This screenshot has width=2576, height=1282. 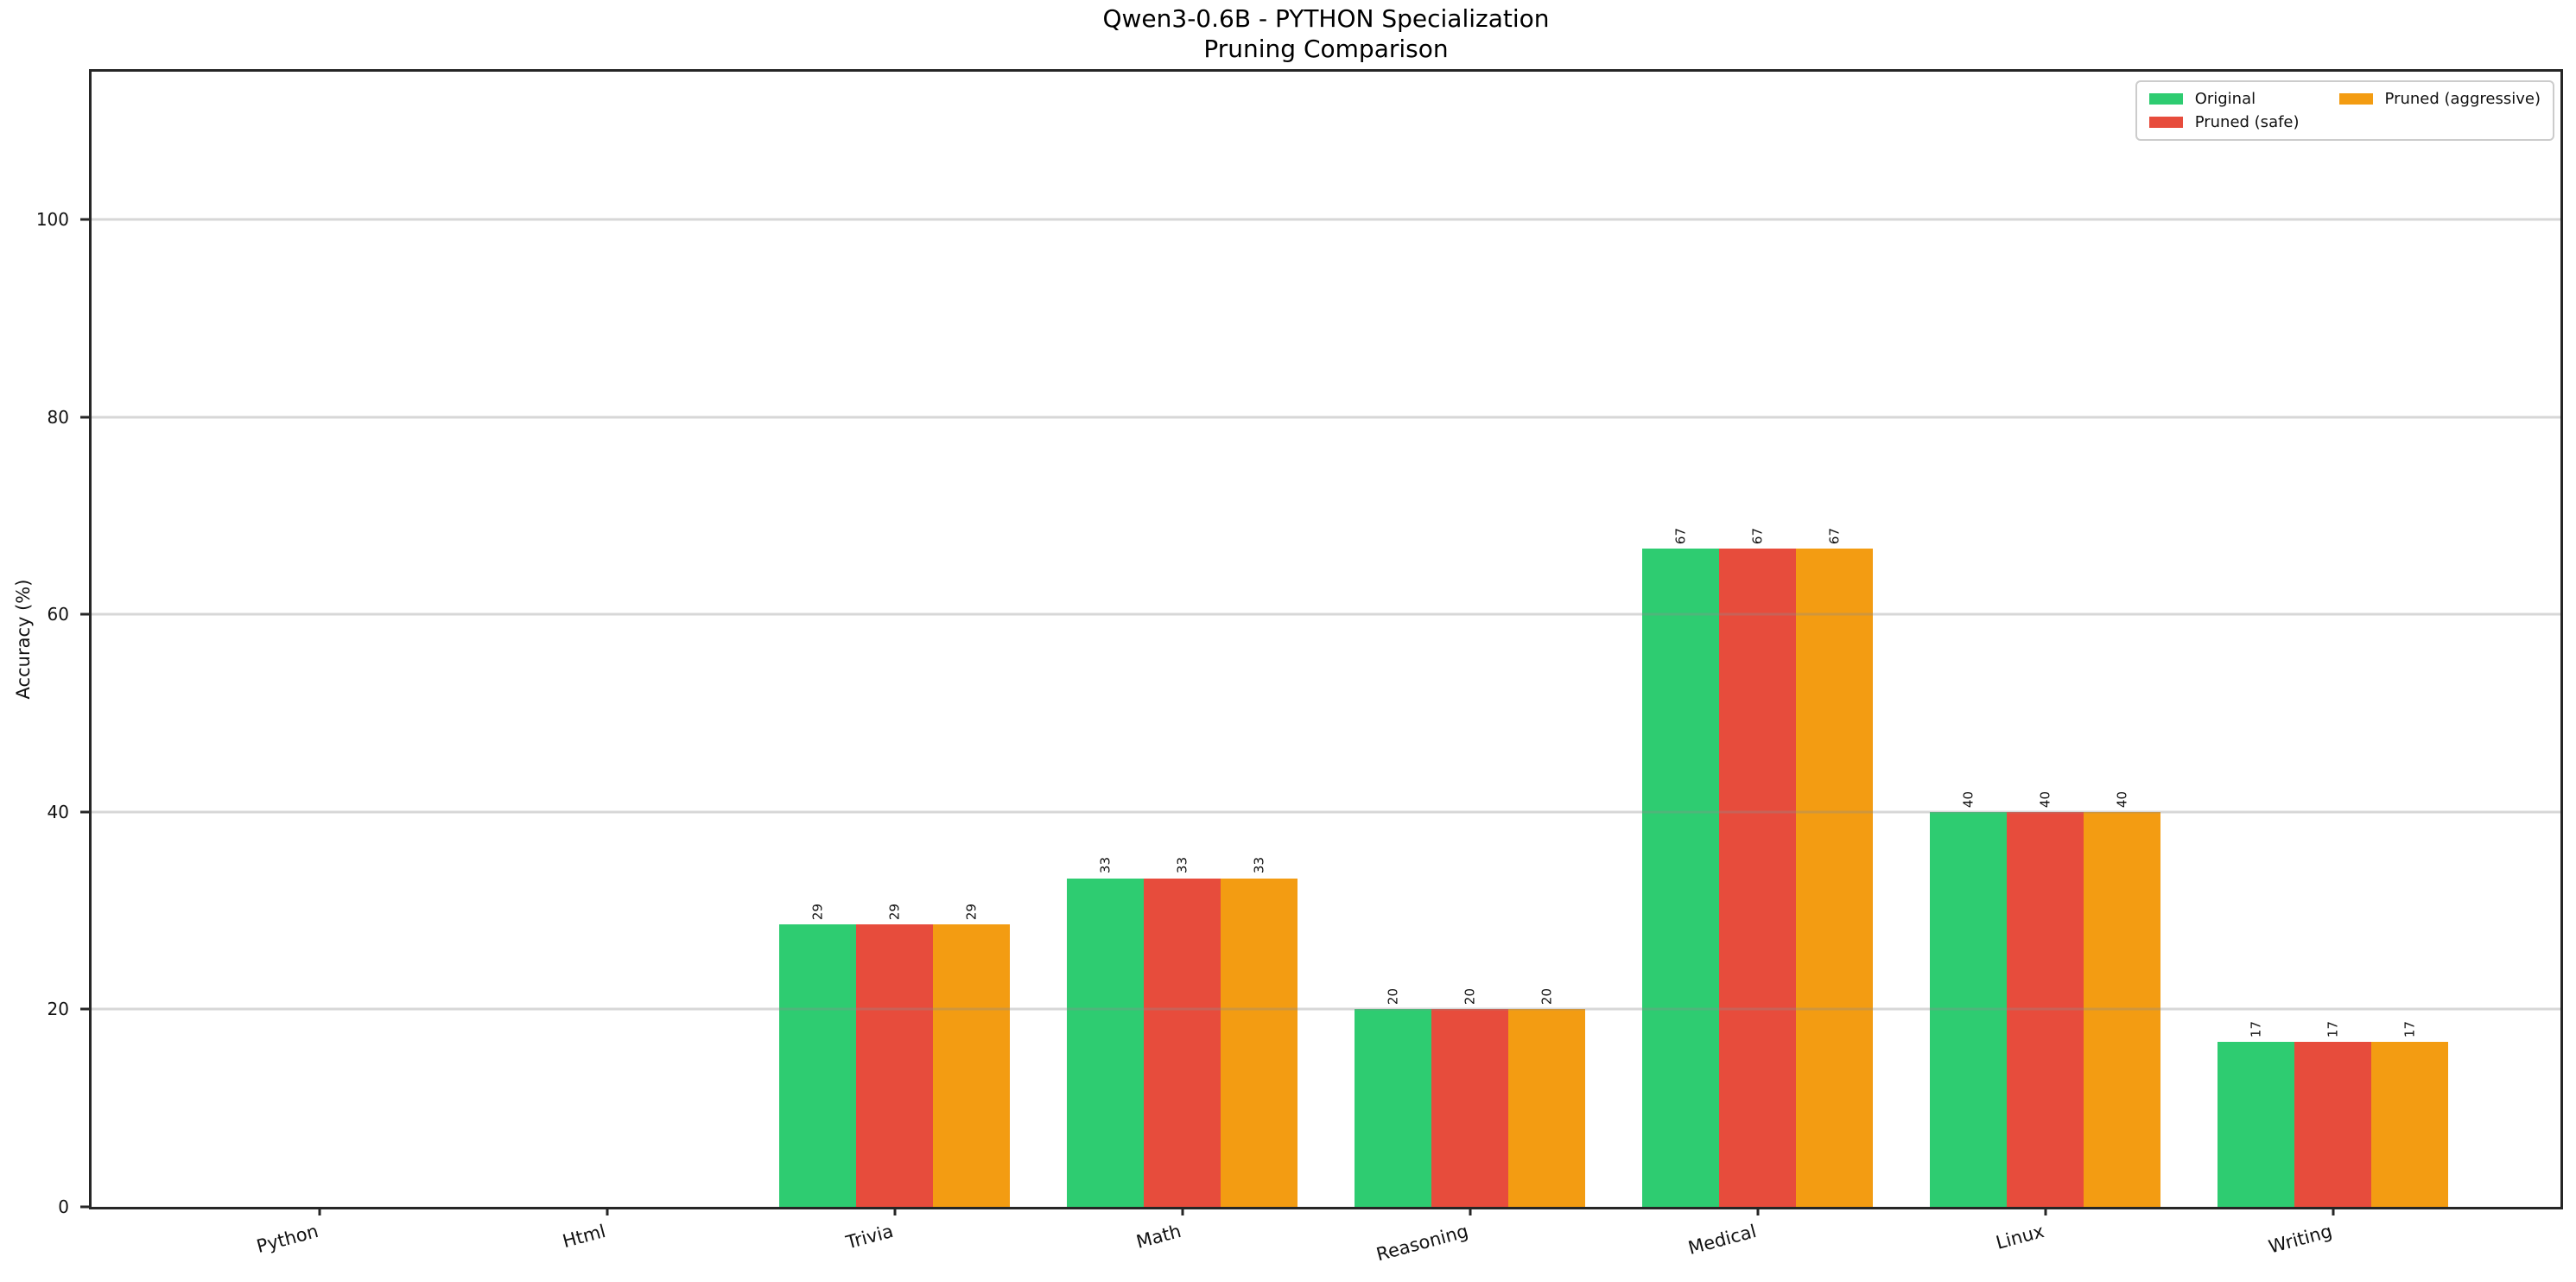 I want to click on bar-group-math: 33 33 33, so click(x=1182, y=639).